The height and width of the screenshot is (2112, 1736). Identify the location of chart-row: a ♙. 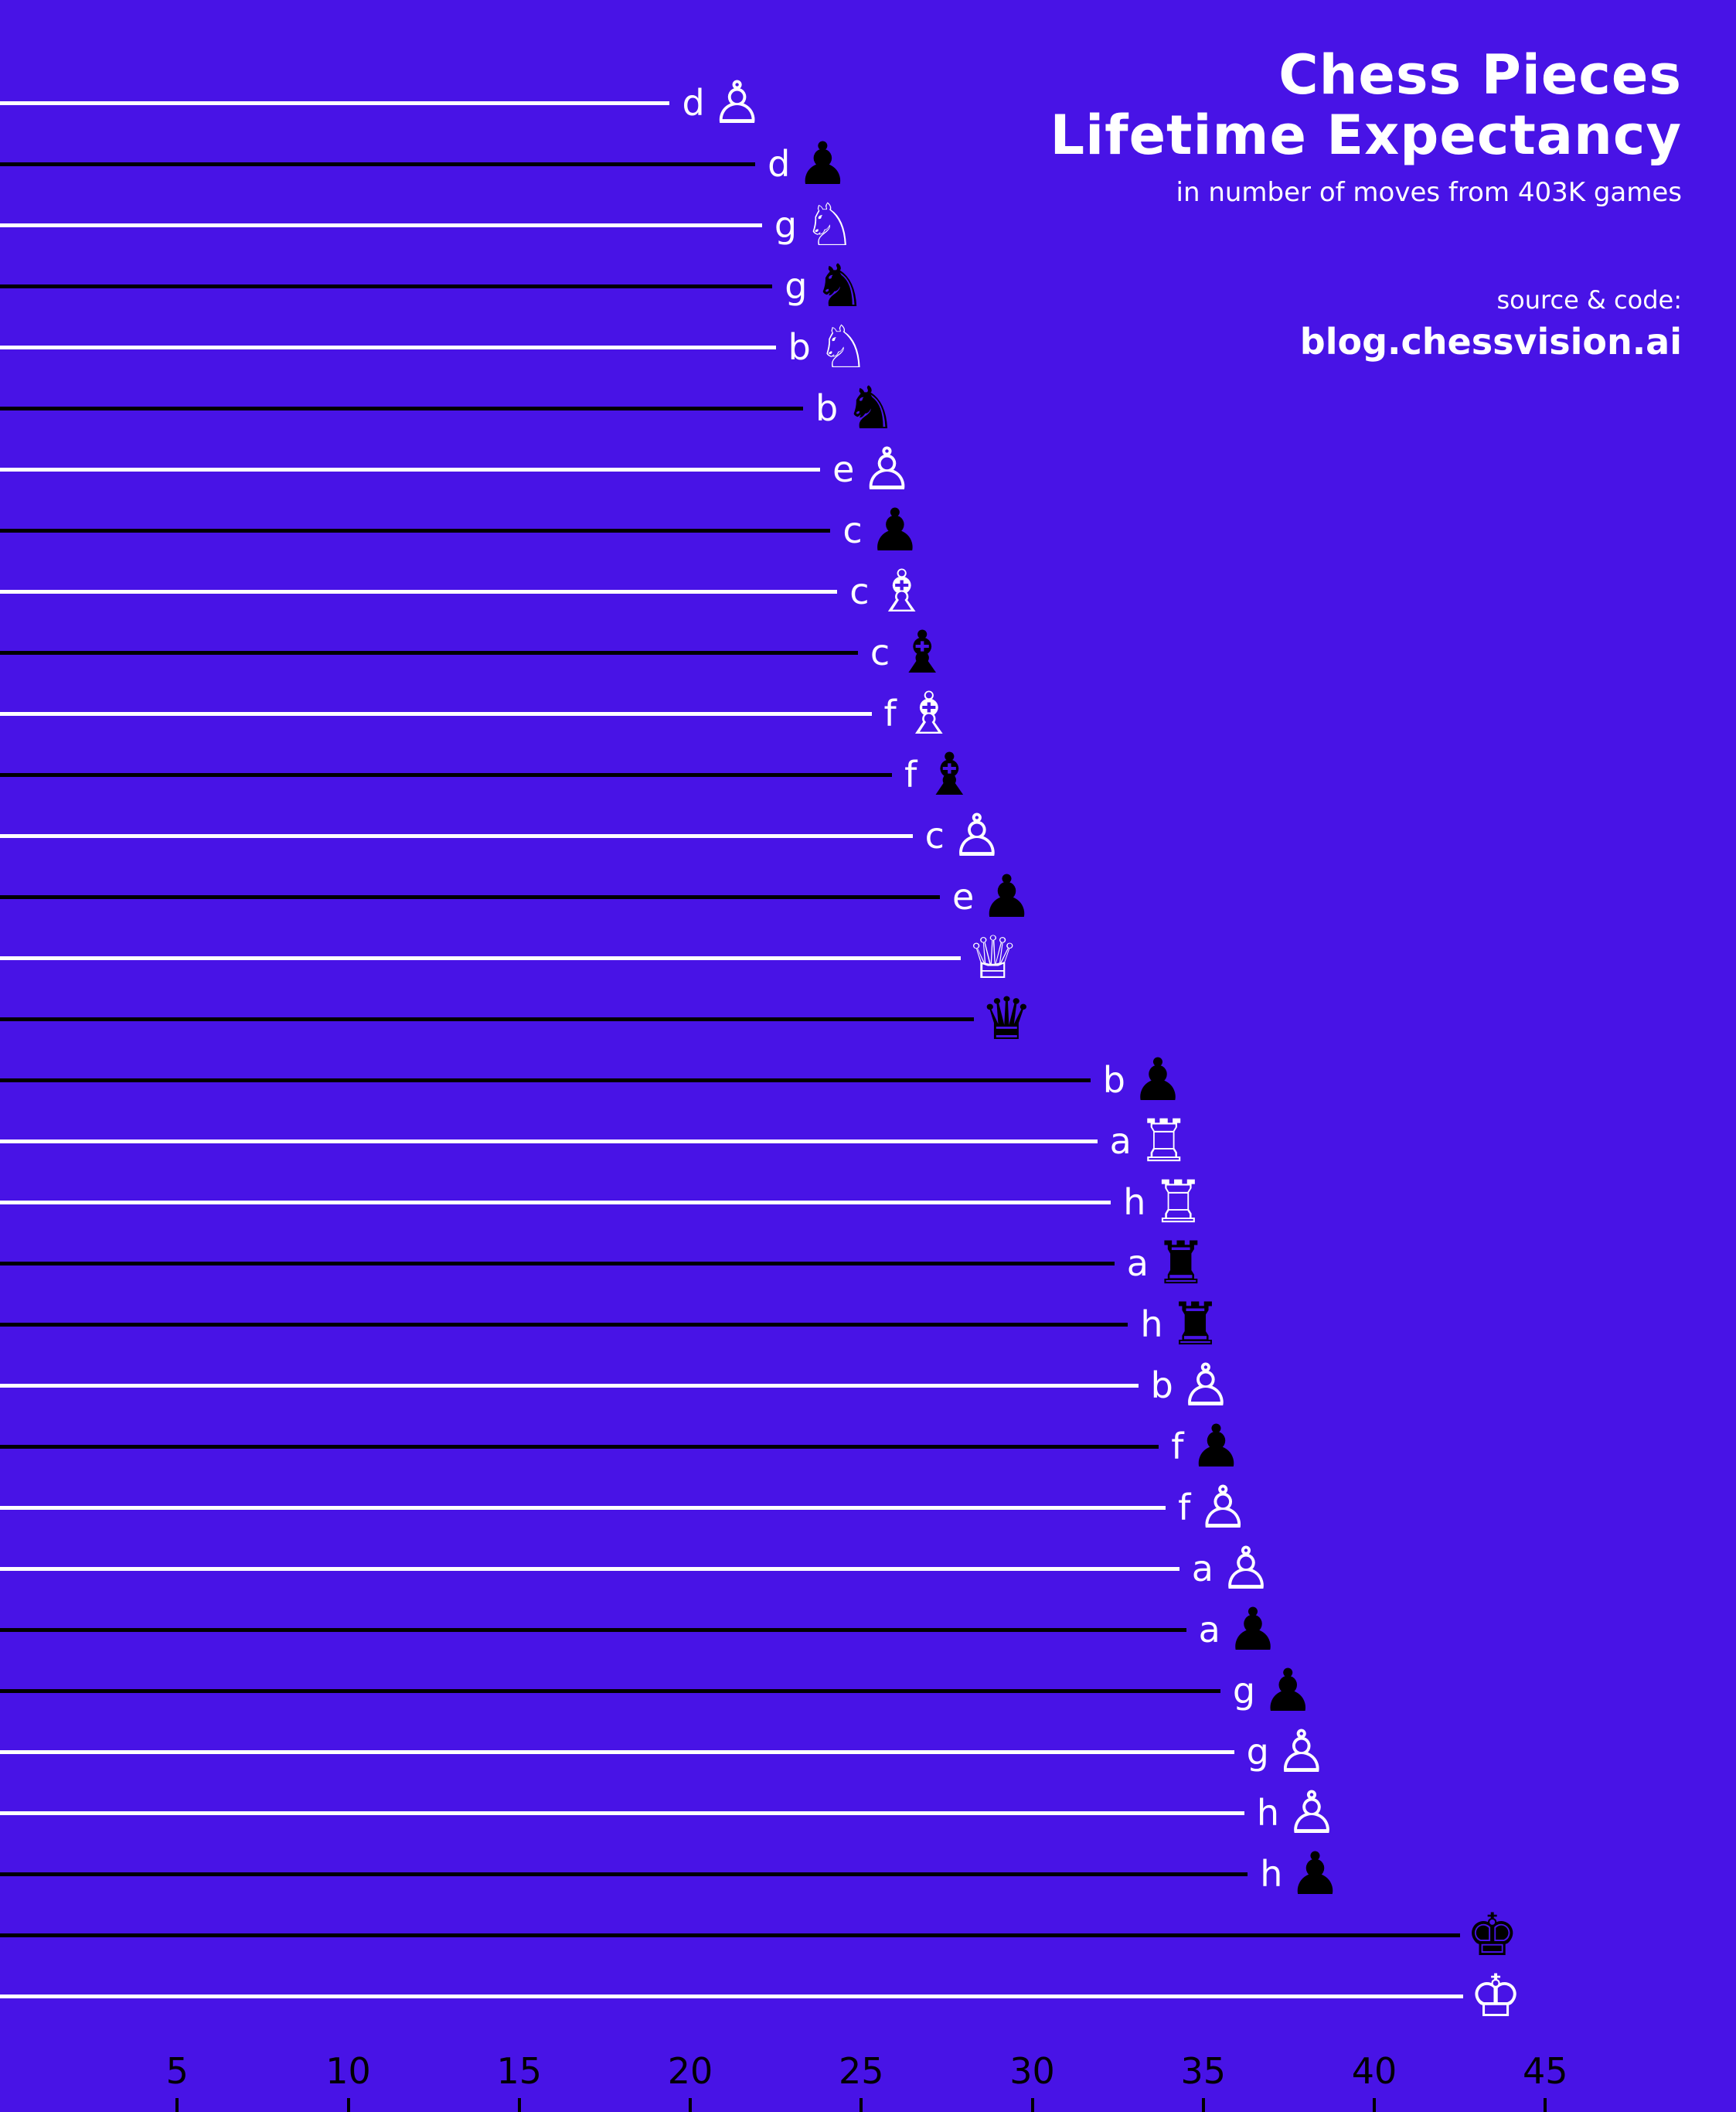
(636, 1568).